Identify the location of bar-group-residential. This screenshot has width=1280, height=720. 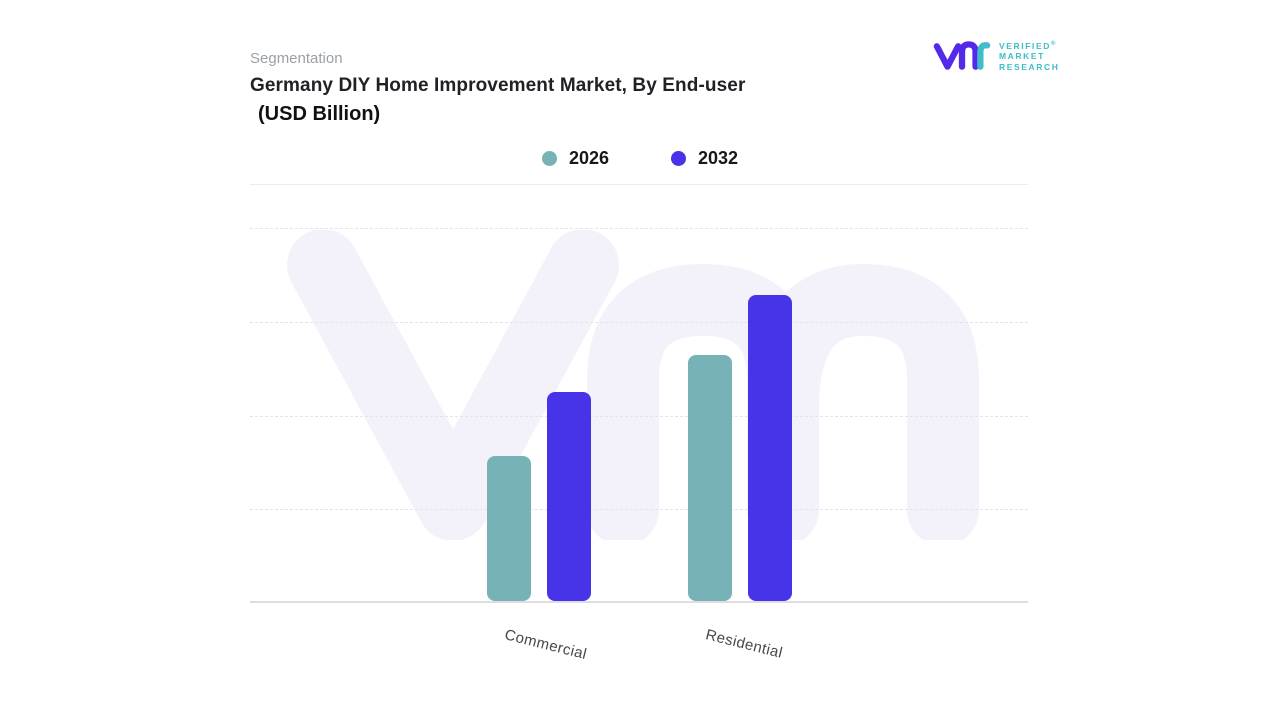
(740, 448).